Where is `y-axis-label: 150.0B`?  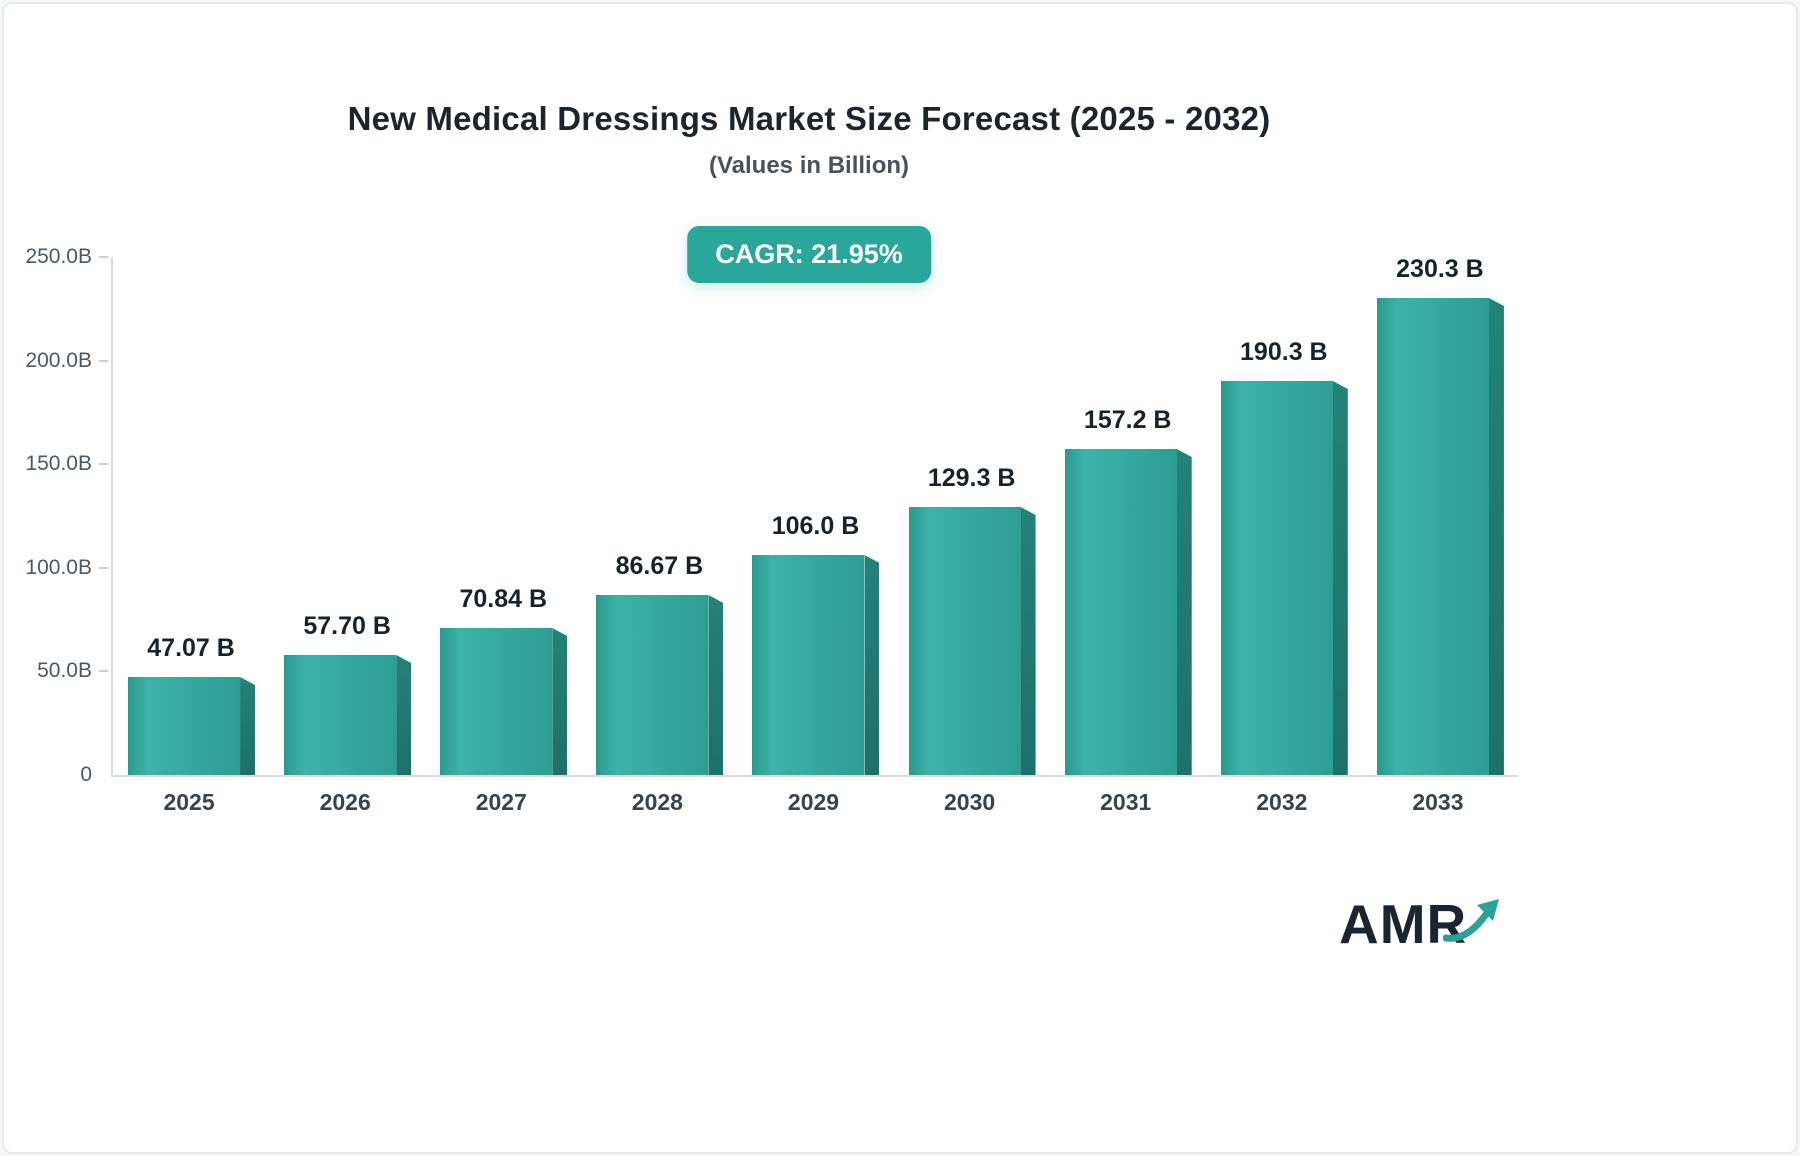
y-axis-label: 150.0B is located at coordinates (58, 464).